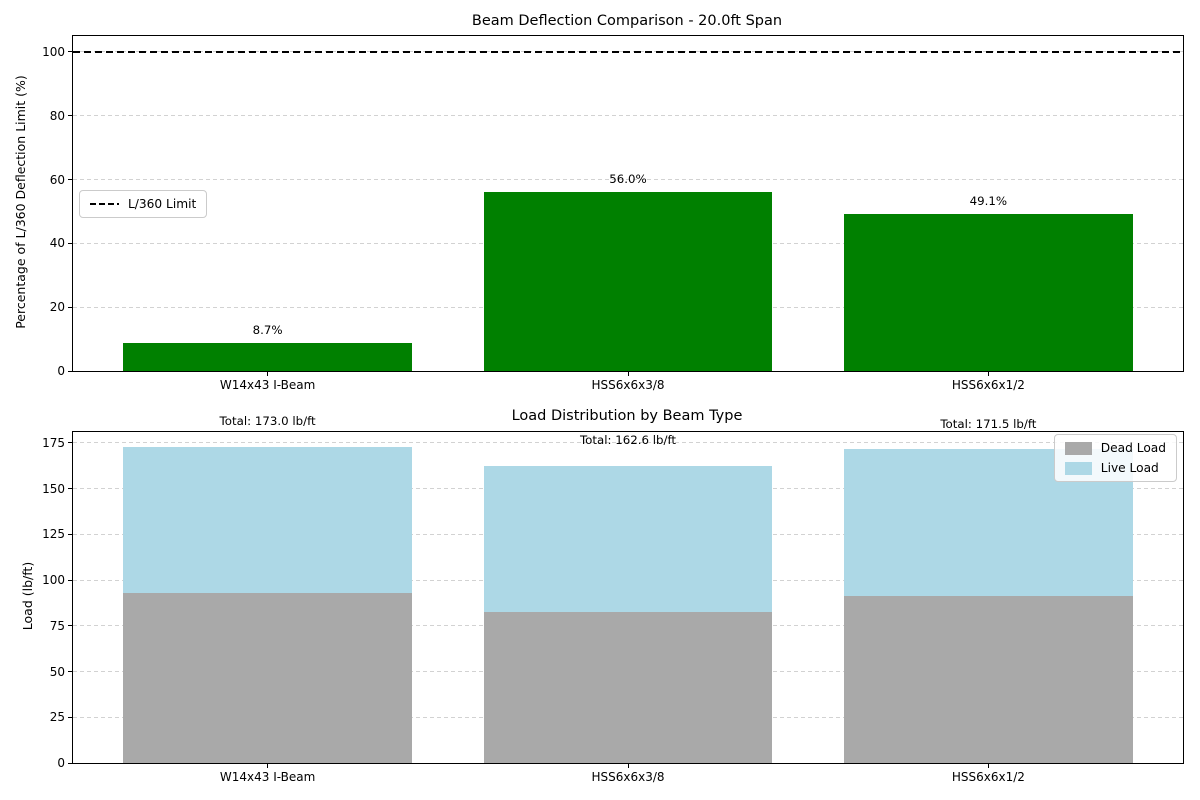 The height and width of the screenshot is (800, 1200). Describe the element at coordinates (1129, 468) in the screenshot. I see `legend-label: Live Load` at that location.